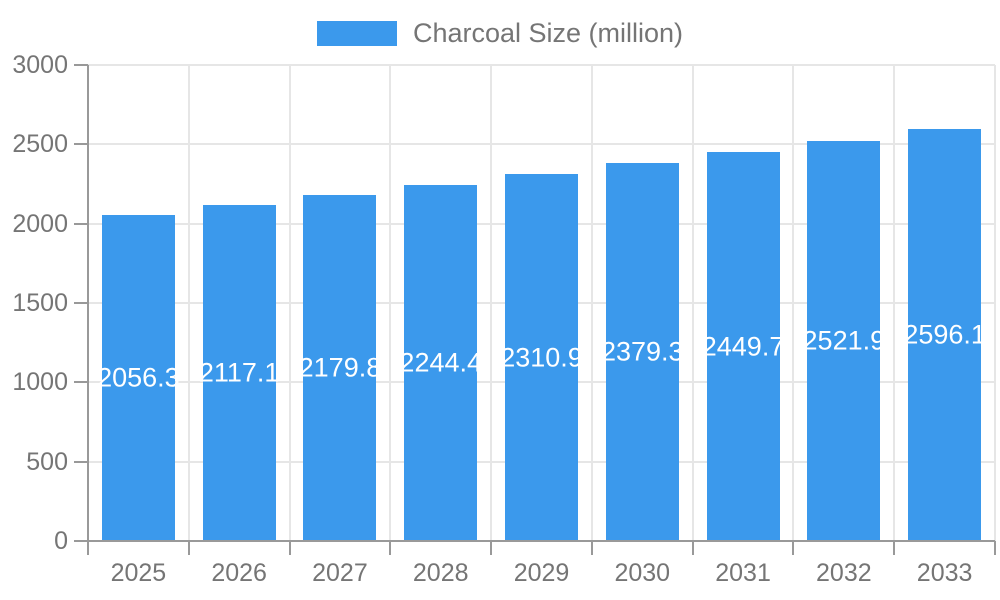 Image resolution: width=1000 pixels, height=600 pixels. What do you see at coordinates (239, 573) in the screenshot?
I see `x-axis-tick-label: 2026` at bounding box center [239, 573].